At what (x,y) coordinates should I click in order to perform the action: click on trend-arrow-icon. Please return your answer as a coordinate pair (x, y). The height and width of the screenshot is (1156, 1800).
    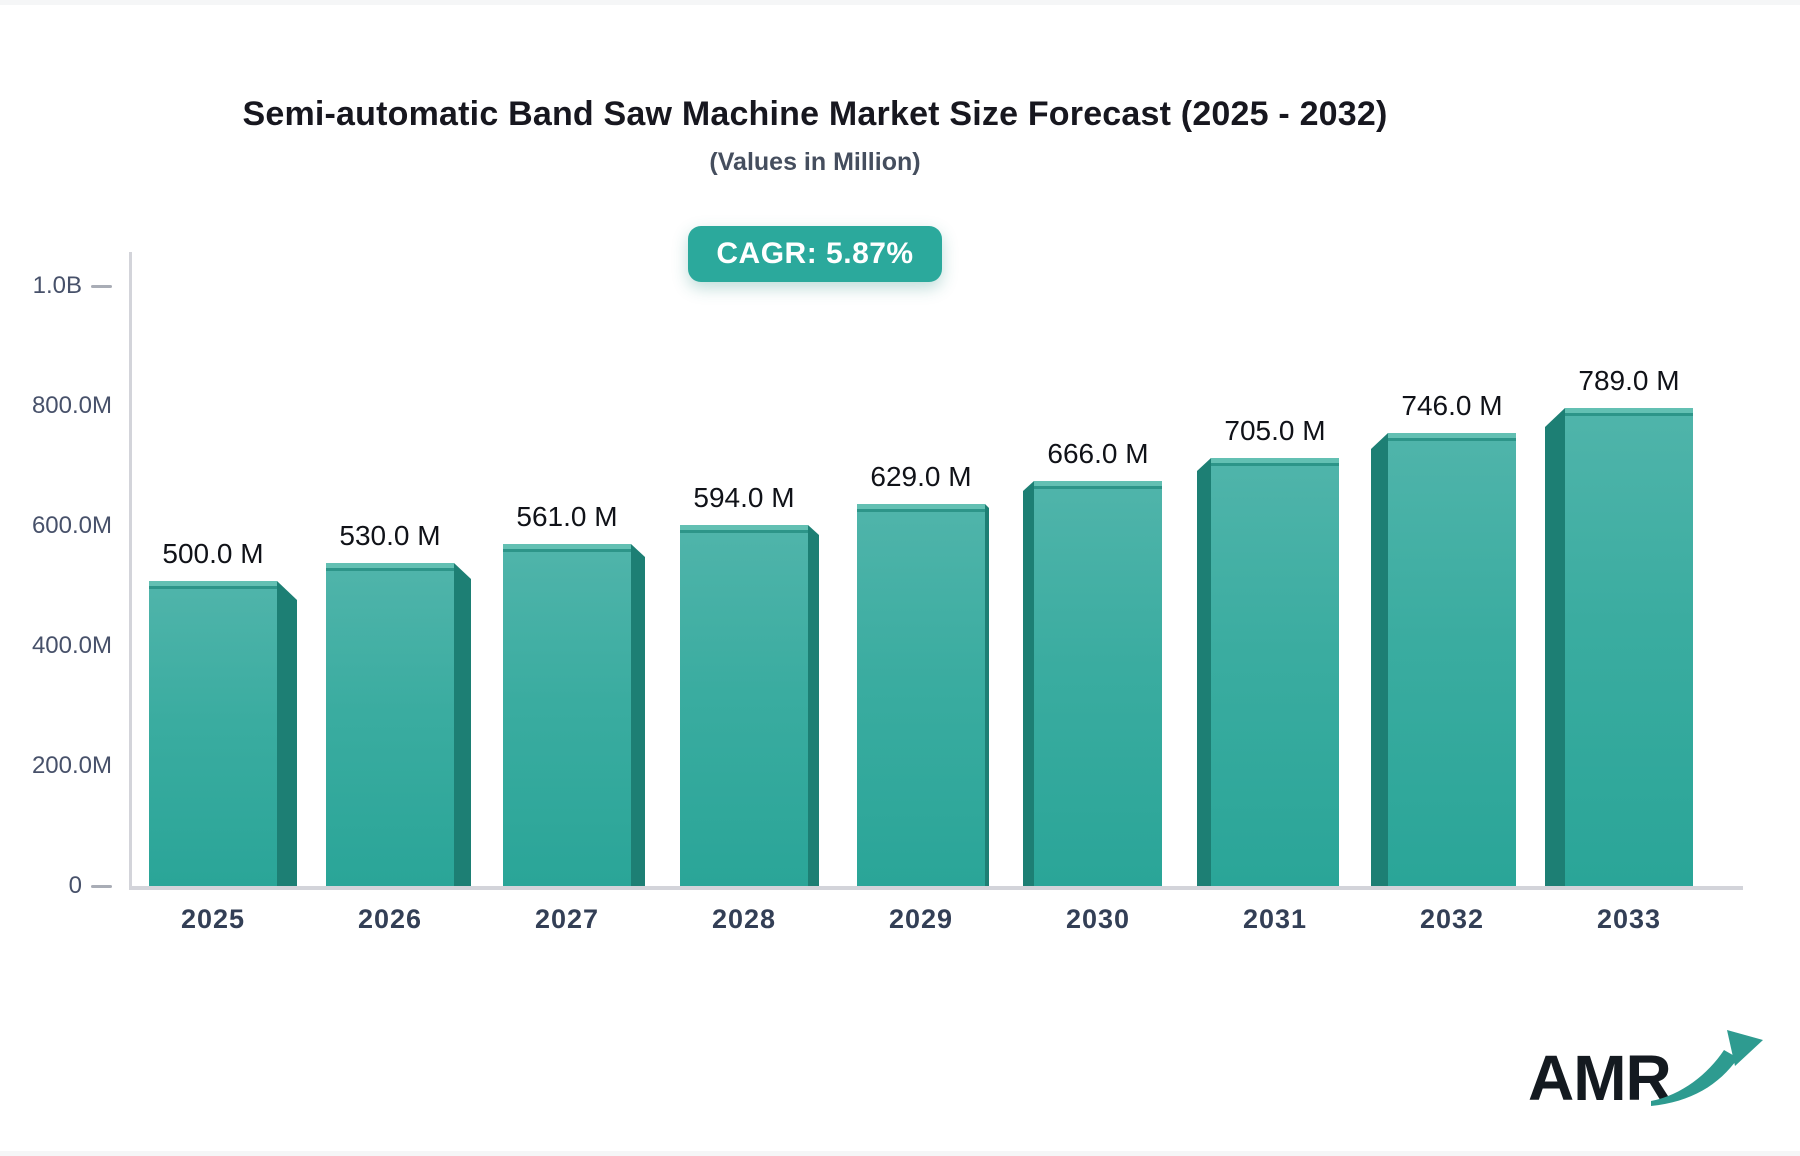
    Looking at the image, I should click on (1706, 1068).